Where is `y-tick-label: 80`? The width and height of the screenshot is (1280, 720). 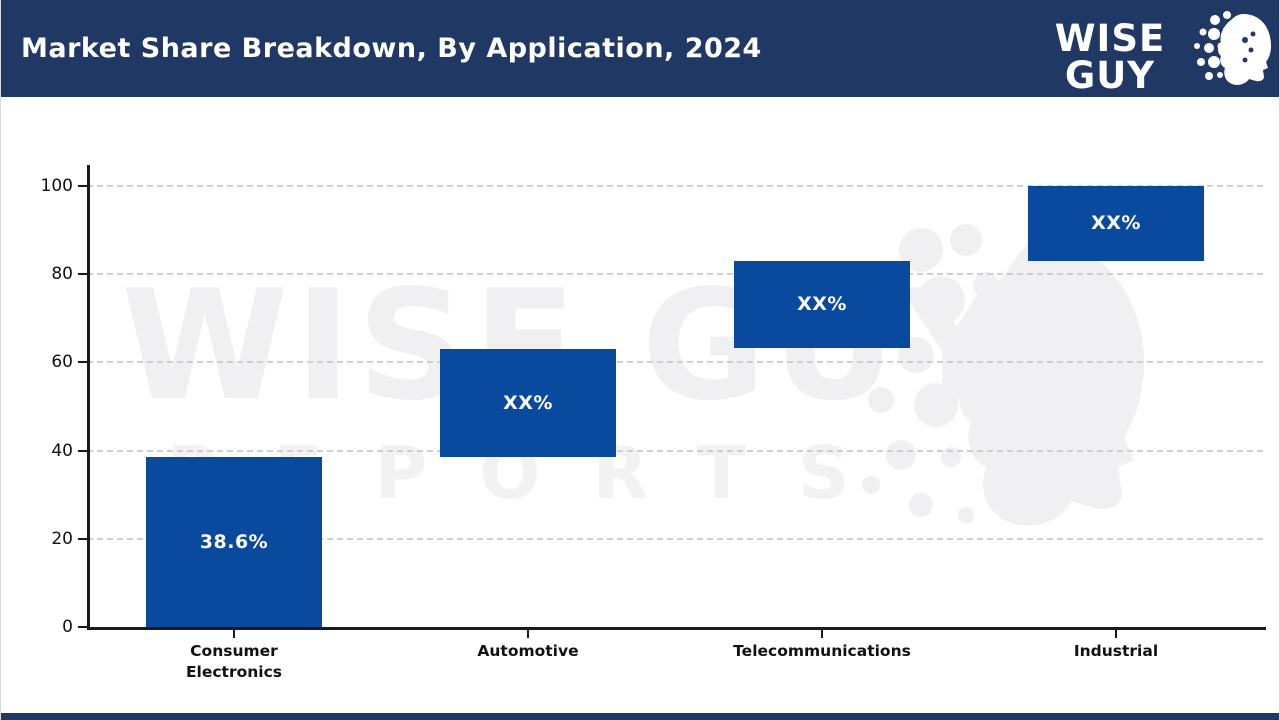
y-tick-label: 80 is located at coordinates (62, 274).